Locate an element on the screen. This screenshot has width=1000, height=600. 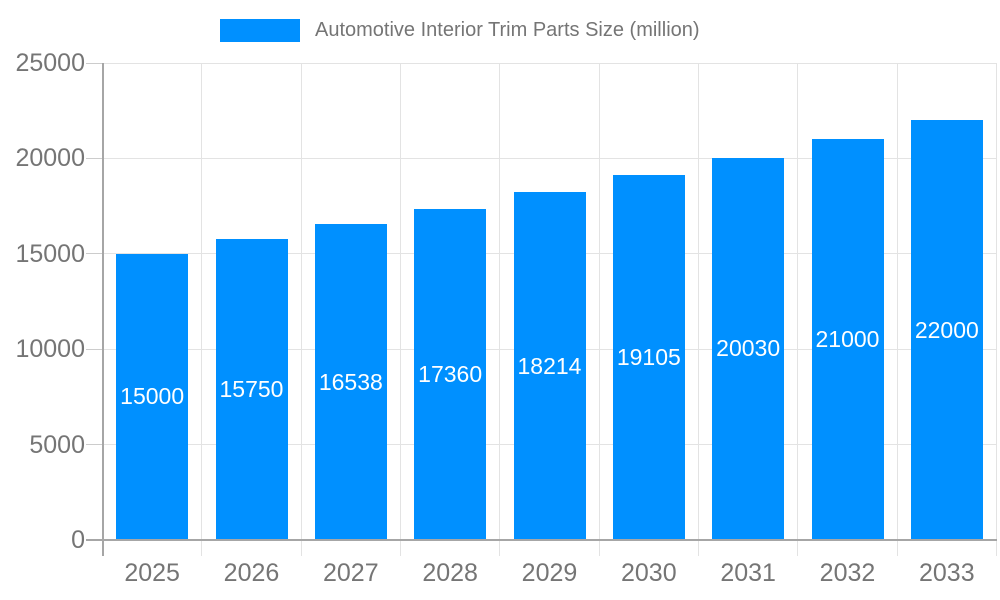
x-tick-label: 2030 is located at coordinates (649, 573).